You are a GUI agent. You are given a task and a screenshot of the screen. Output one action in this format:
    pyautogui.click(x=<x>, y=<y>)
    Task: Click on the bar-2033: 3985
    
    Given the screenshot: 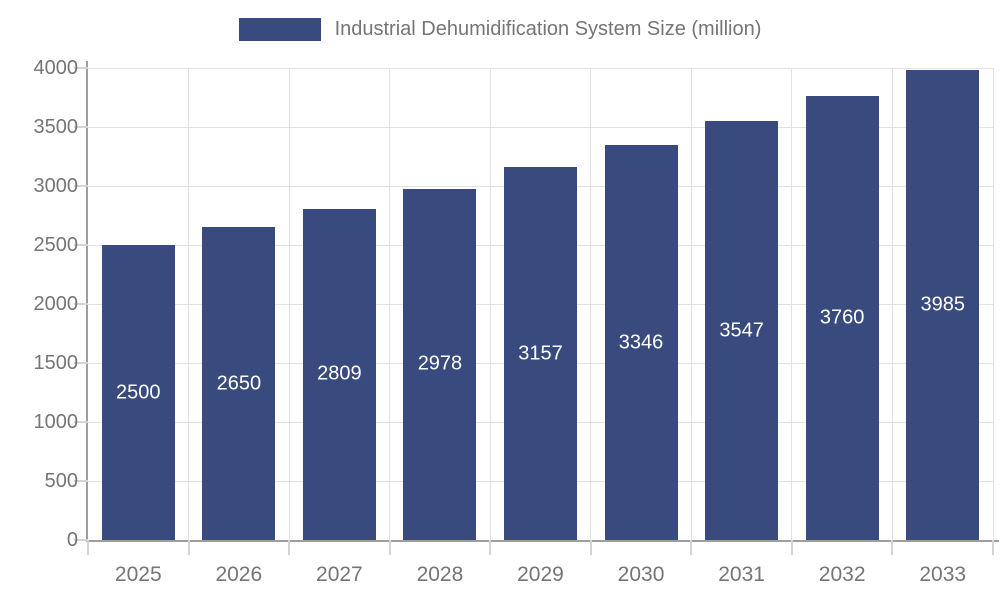 What is the action you would take?
    pyautogui.click(x=943, y=304)
    